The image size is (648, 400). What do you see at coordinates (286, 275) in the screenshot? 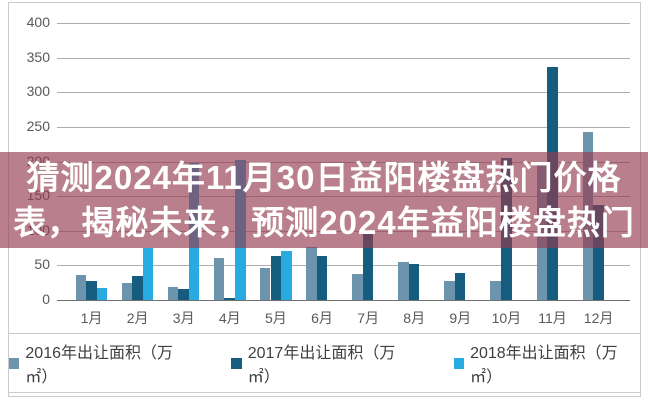
I see `bar-2018年-5月` at bounding box center [286, 275].